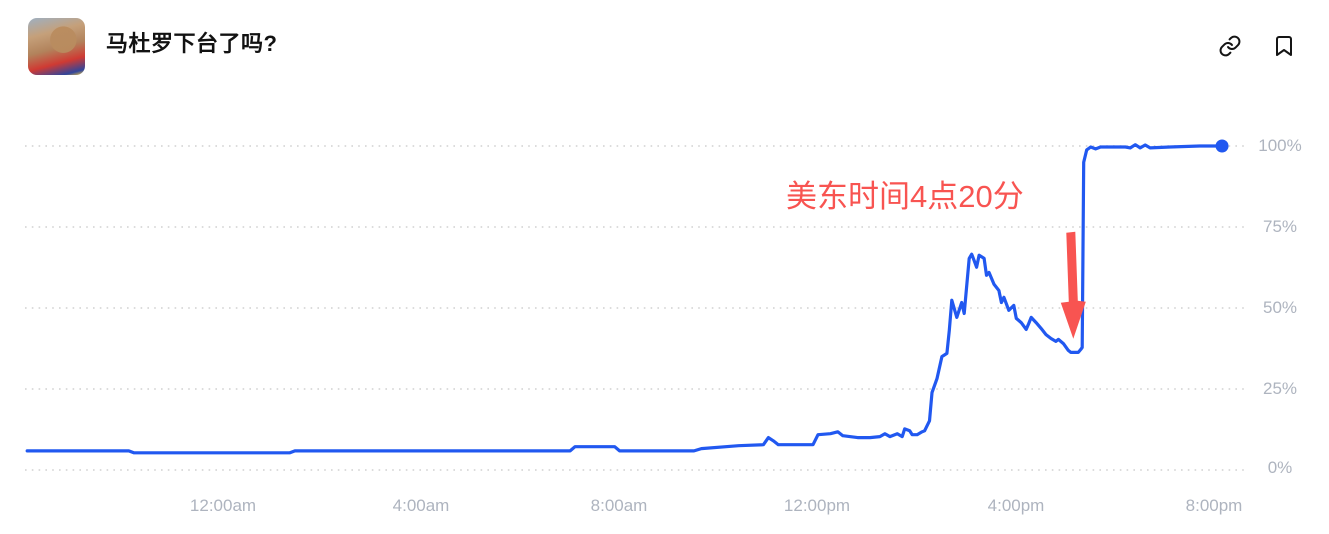 The width and height of the screenshot is (1329, 534). I want to click on y-axis-label-0: 0%, so click(1280, 467).